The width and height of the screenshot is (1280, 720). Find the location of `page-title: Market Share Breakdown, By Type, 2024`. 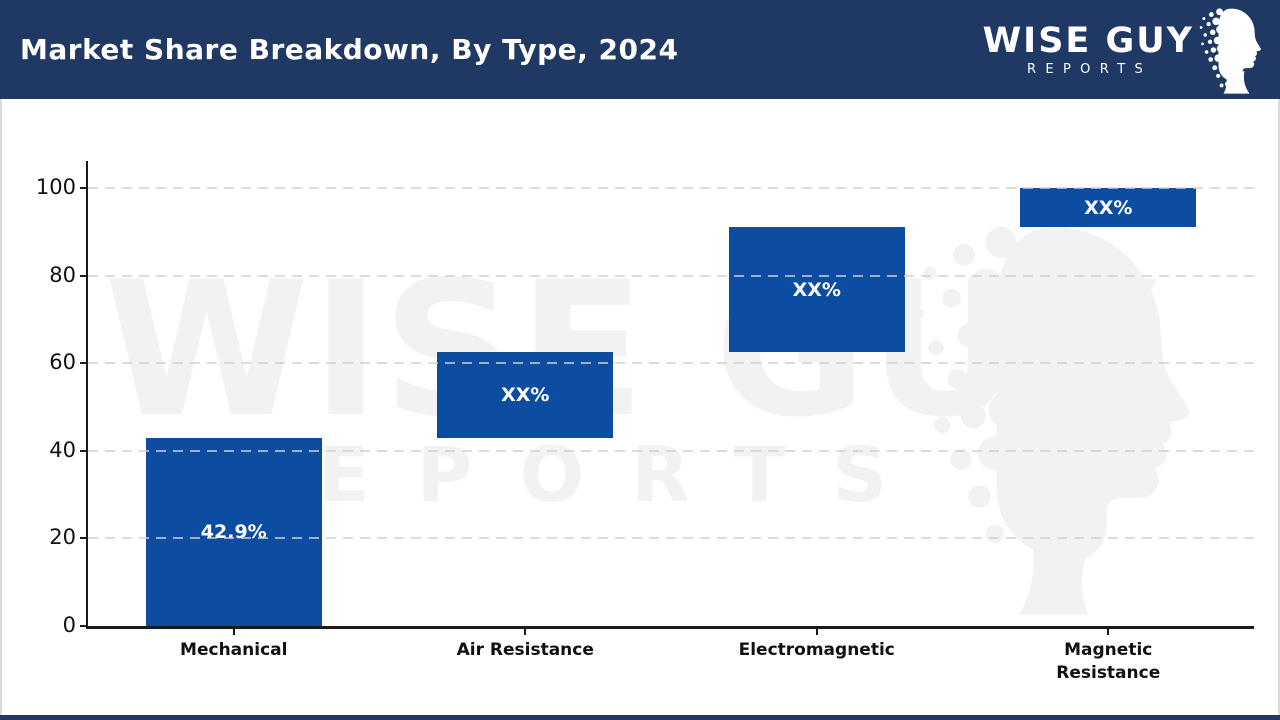

page-title: Market Share Breakdown, By Type, 2024 is located at coordinates (349, 49).